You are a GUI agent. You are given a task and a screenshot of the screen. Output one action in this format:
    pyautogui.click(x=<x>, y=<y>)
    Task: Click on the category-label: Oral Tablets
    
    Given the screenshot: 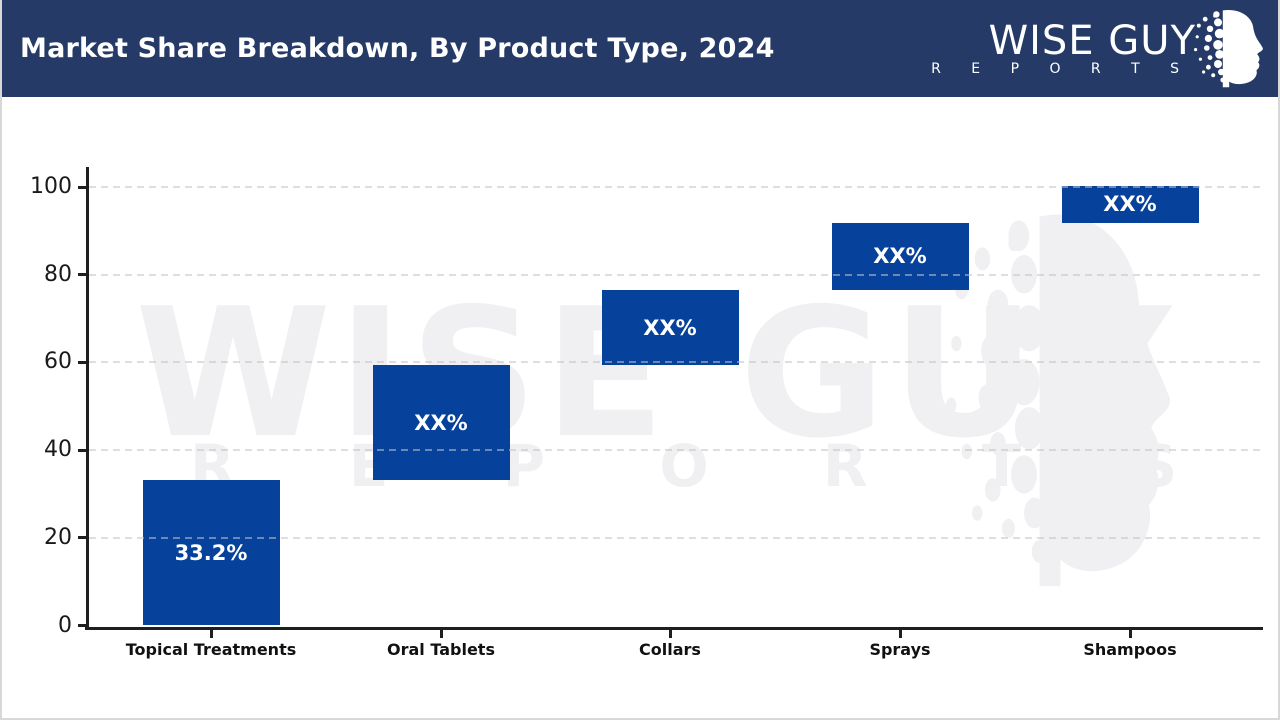 What is the action you would take?
    pyautogui.click(x=441, y=649)
    